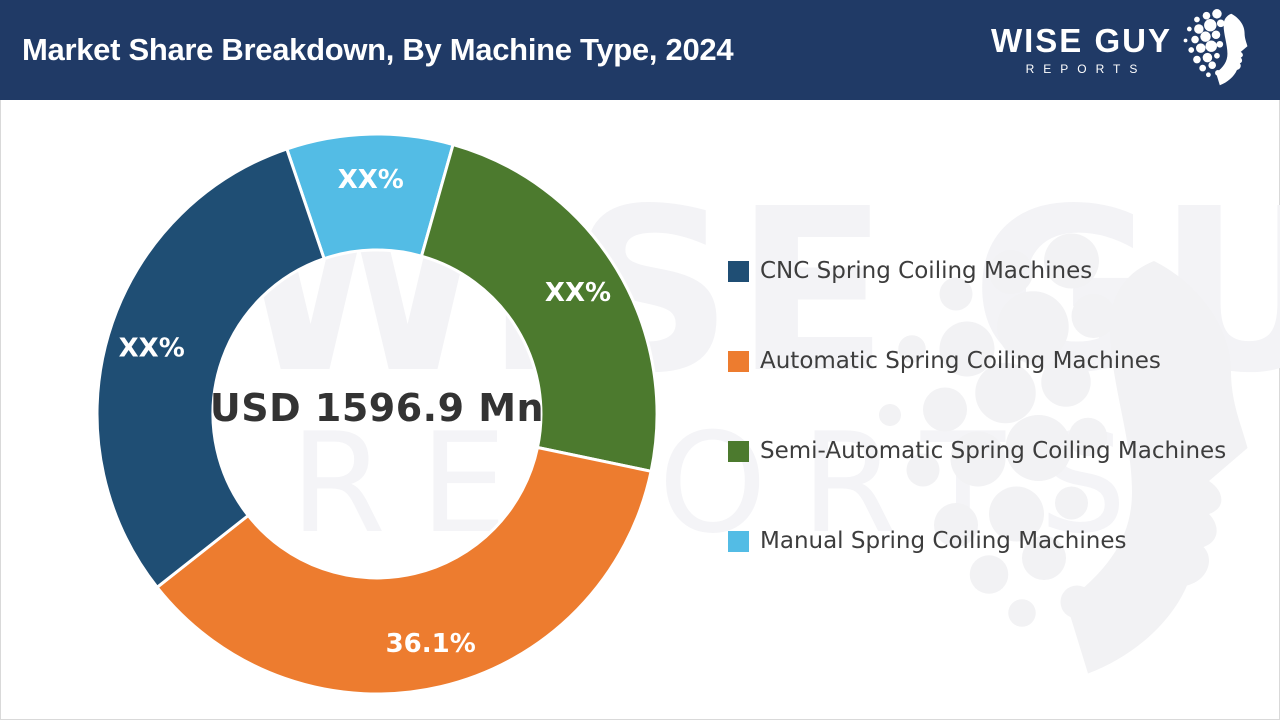 The image size is (1280, 720). Describe the element at coordinates (152, 348) in the screenshot. I see `segment-label-0: XX%` at that location.